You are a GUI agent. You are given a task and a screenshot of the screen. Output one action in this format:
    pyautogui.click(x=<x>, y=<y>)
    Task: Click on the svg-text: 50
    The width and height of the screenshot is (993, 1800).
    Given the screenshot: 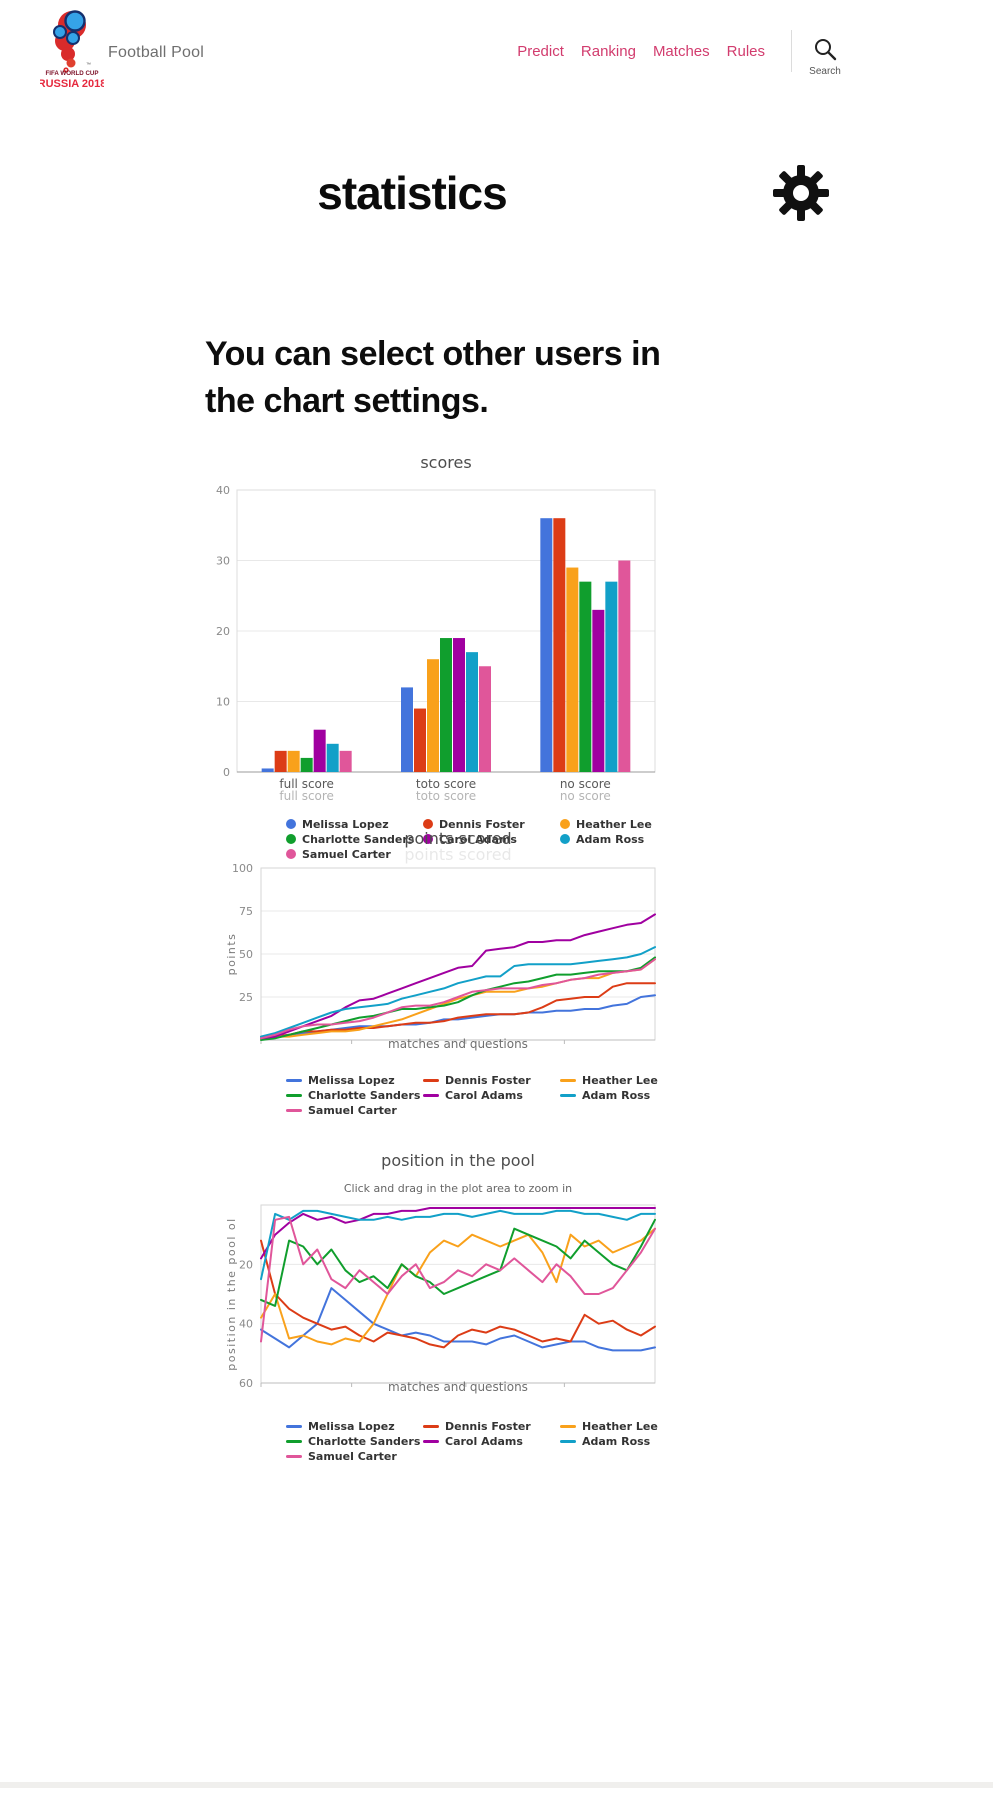 What is the action you would take?
    pyautogui.click(x=246, y=954)
    